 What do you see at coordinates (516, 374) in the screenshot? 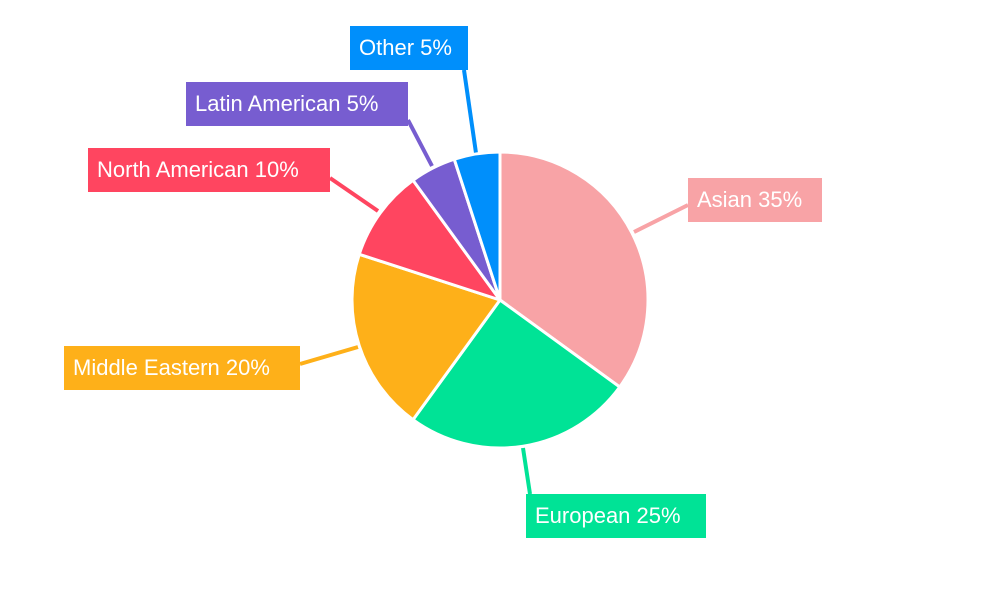
I see `pie-slice-european` at bounding box center [516, 374].